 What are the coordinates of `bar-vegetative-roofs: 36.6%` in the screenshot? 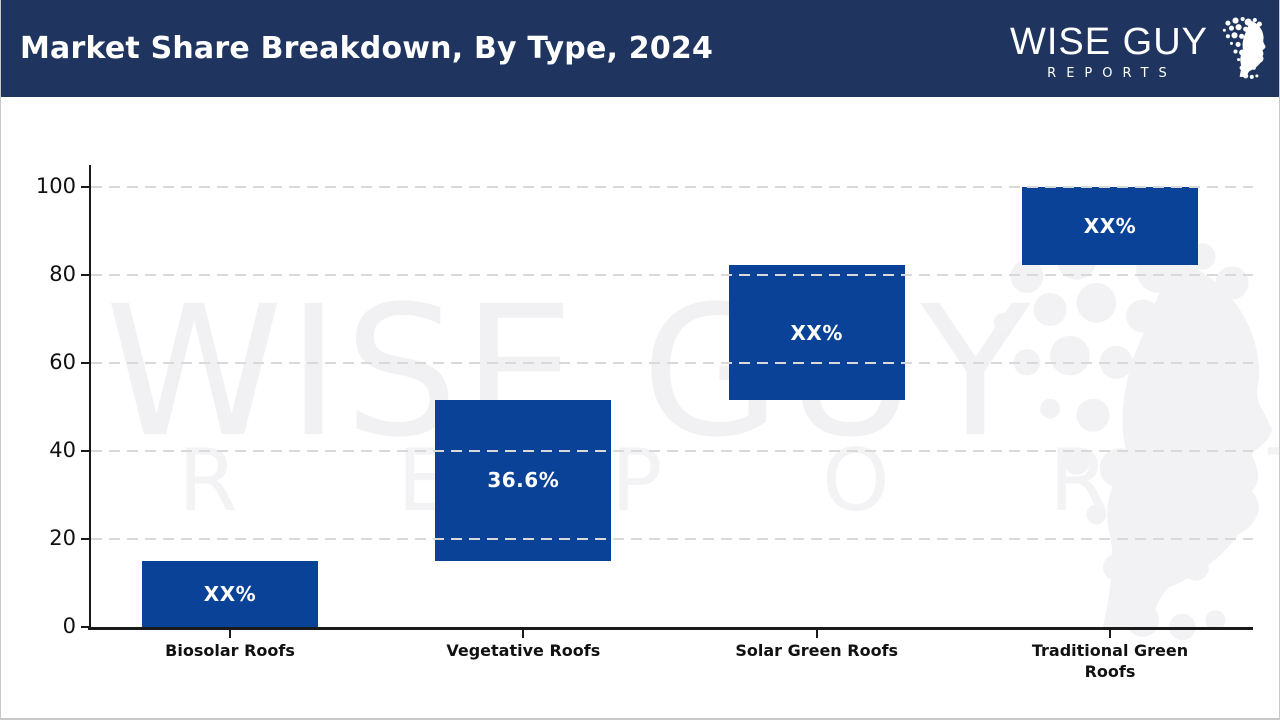 It's located at (523, 480).